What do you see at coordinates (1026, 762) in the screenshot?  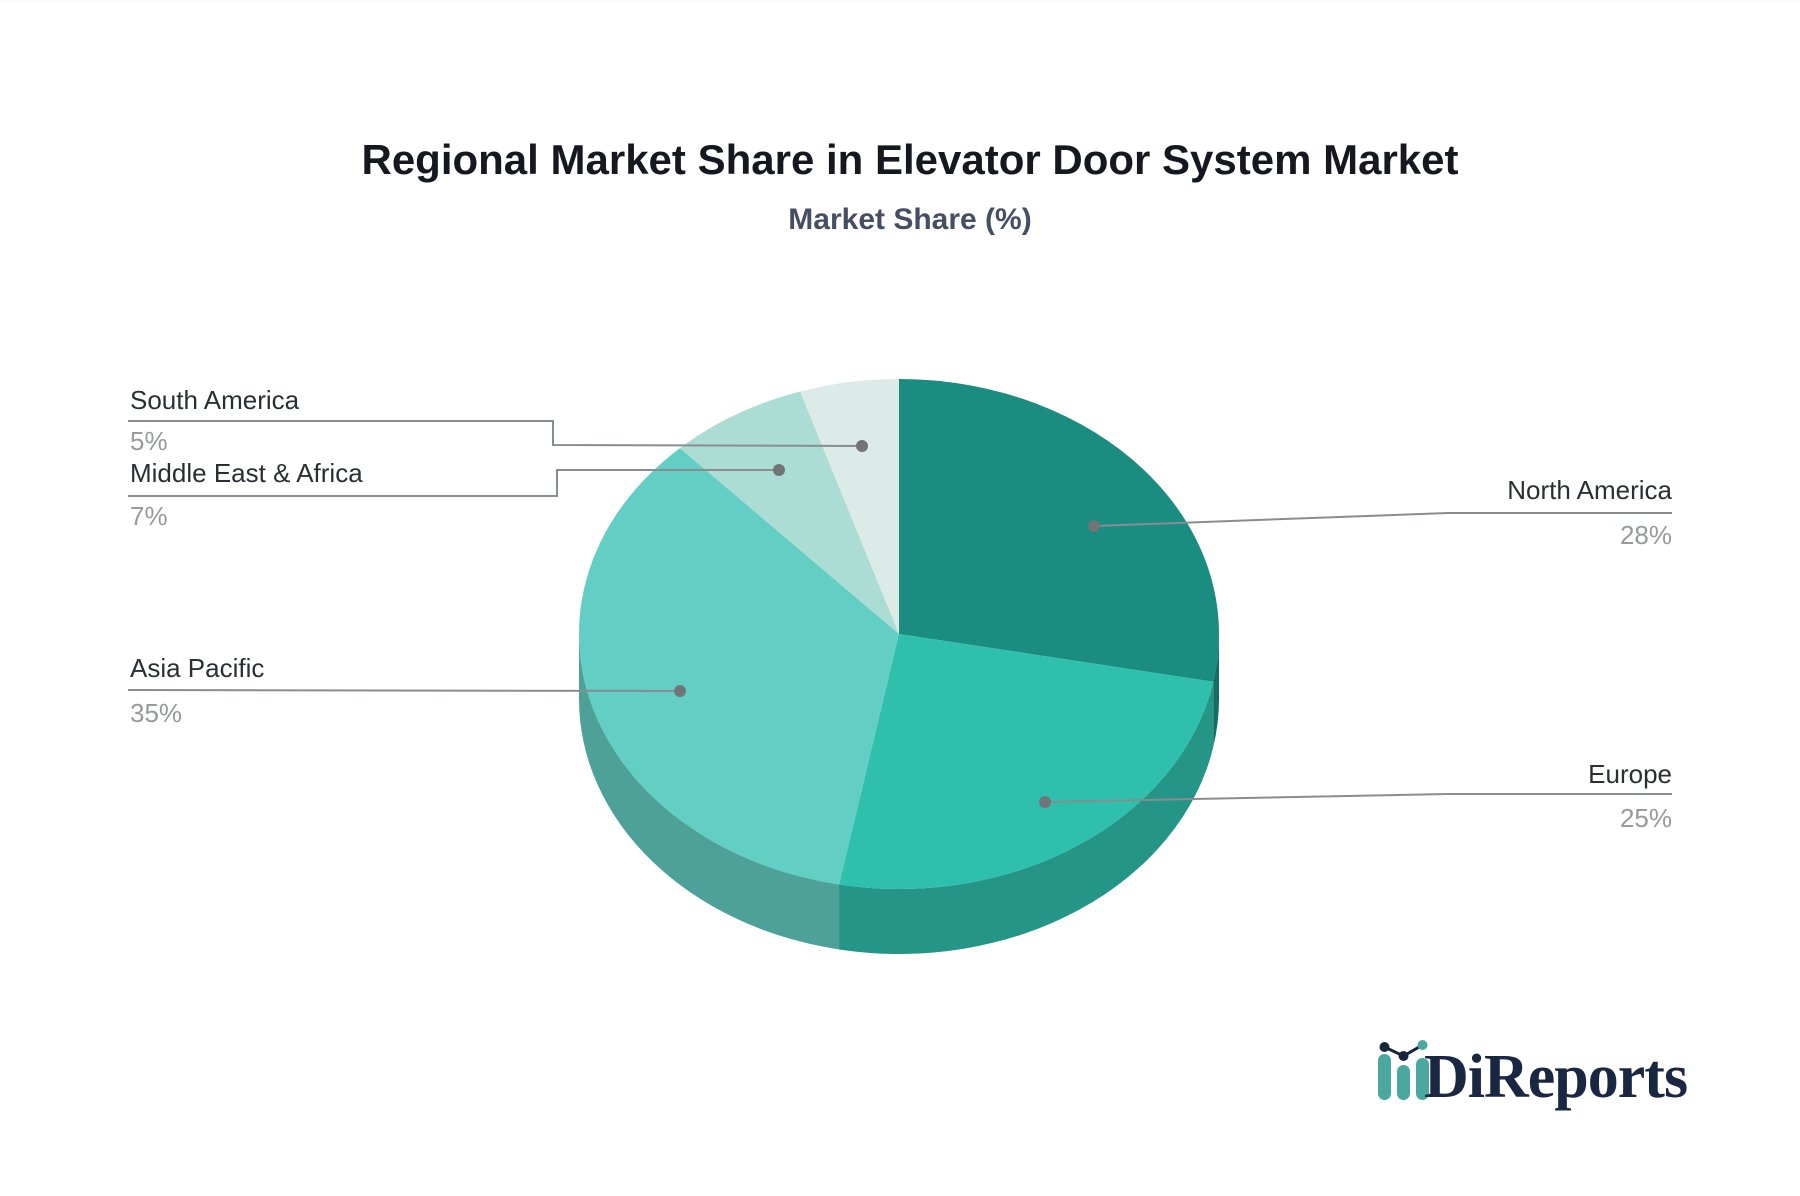 I see `pie-slice-europe` at bounding box center [1026, 762].